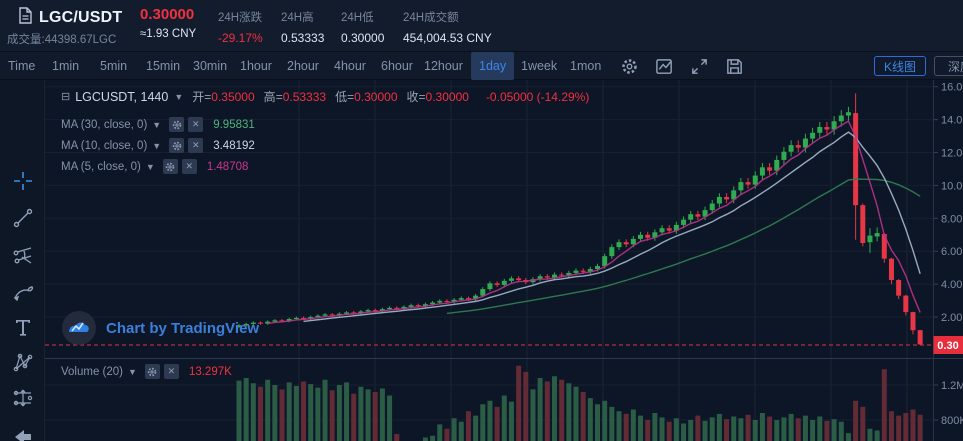  I want to click on volume-24h: 成交量:44398.67LGC, so click(62, 40).